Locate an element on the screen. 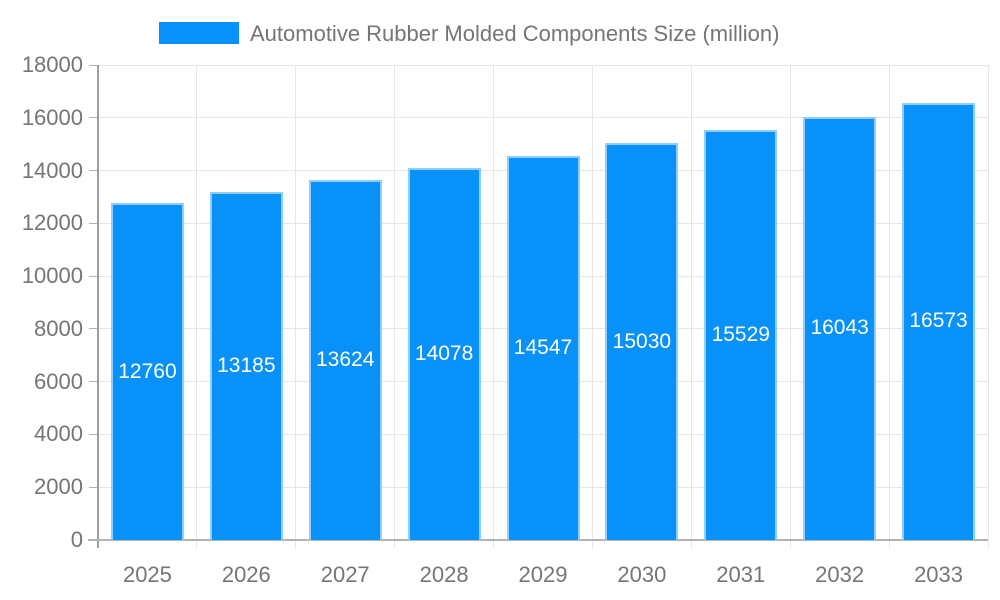 Image resolution: width=1000 pixels, height=600 pixels. y-tick-label: 2000 is located at coordinates (58, 487).